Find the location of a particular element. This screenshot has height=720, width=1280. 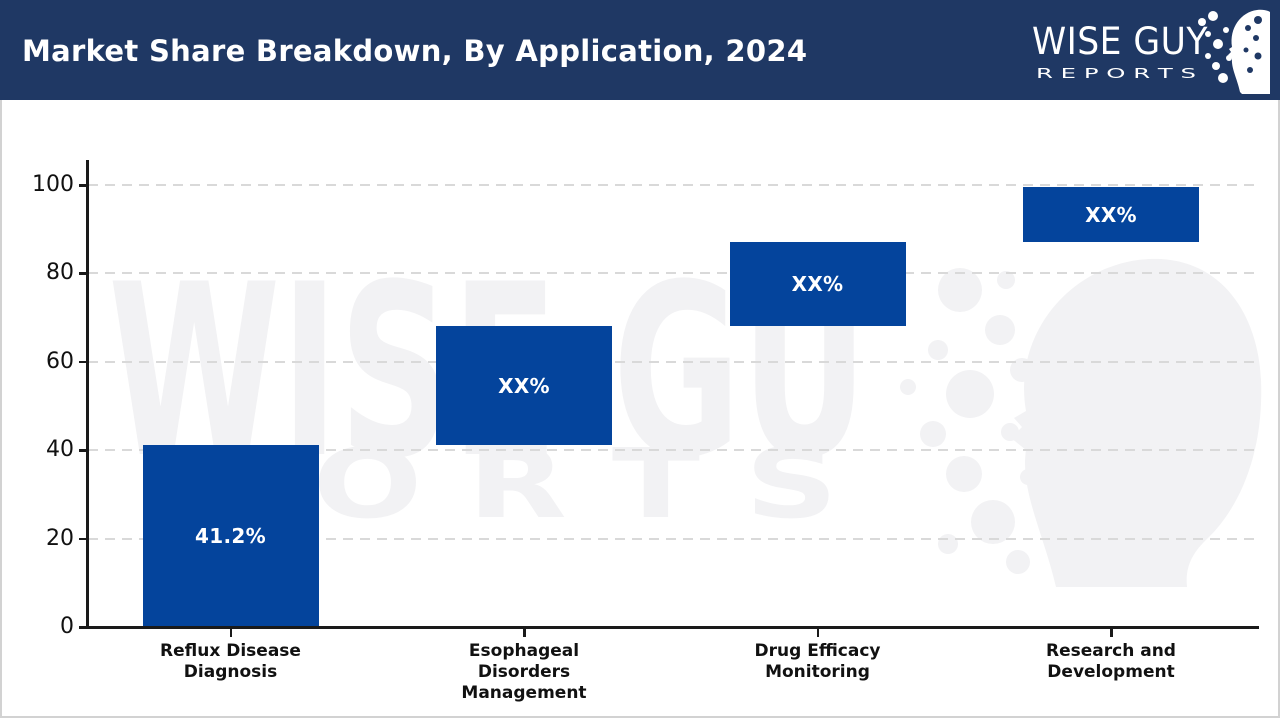

y-tick-label-20: 20 is located at coordinates (60, 538).